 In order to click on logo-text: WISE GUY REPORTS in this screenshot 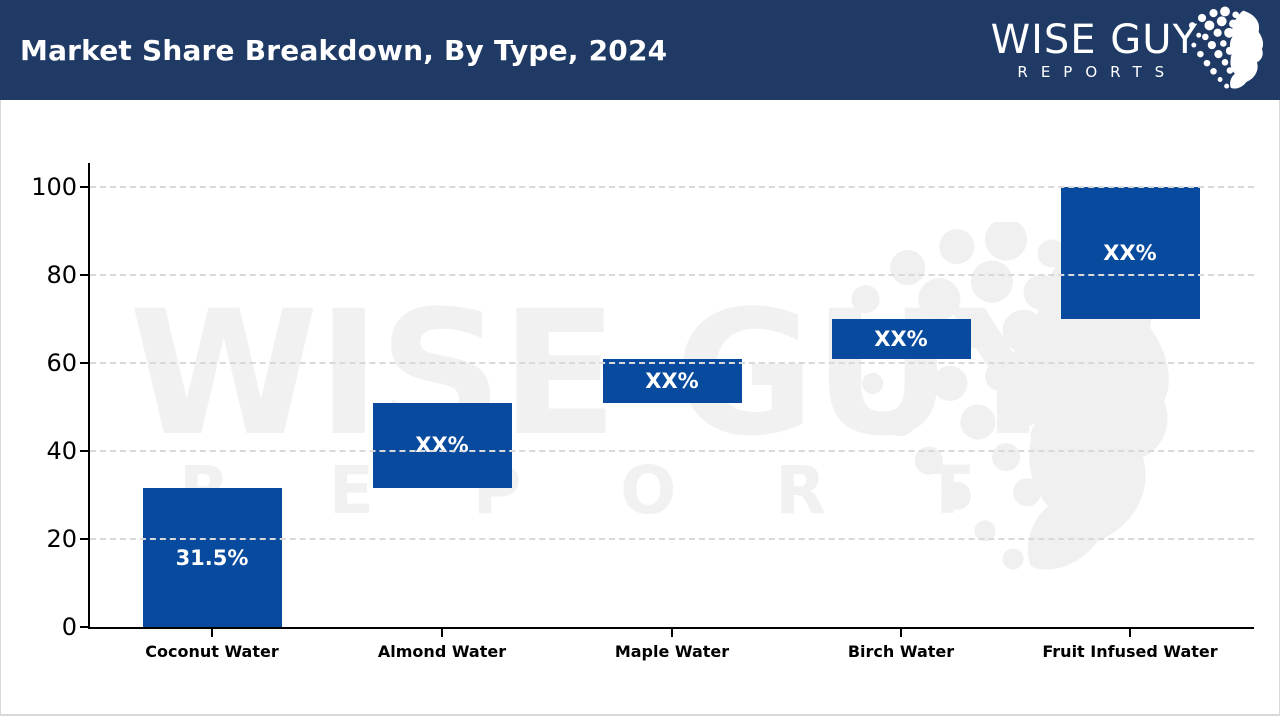, I will do `click(1094, 50)`.